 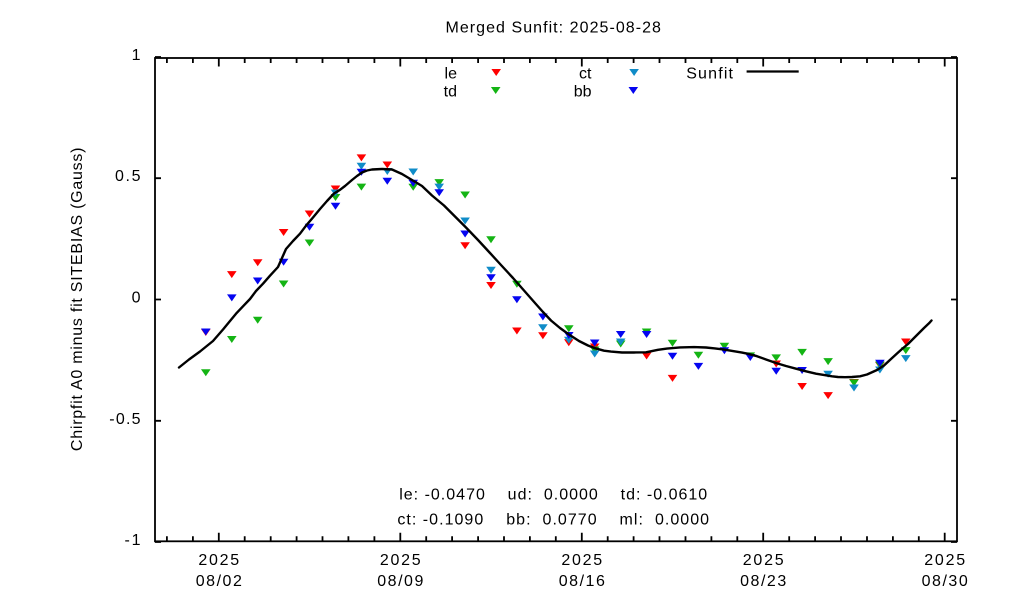 What do you see at coordinates (582, 581) in the screenshot?
I see `svg-text: 08/16` at bounding box center [582, 581].